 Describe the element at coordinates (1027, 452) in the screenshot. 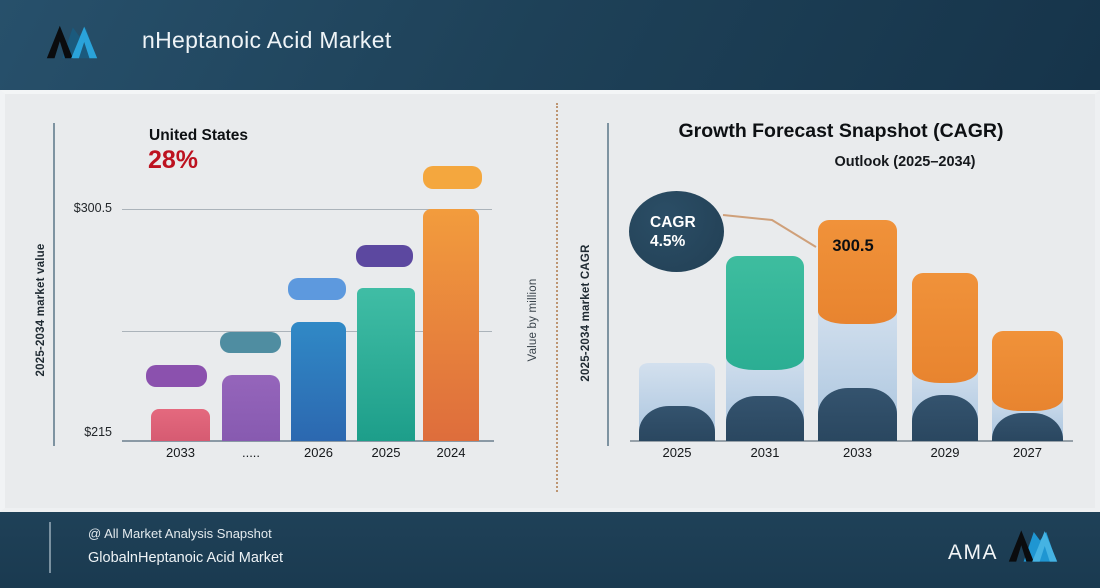

I see `x-label-2027: 2027` at that location.